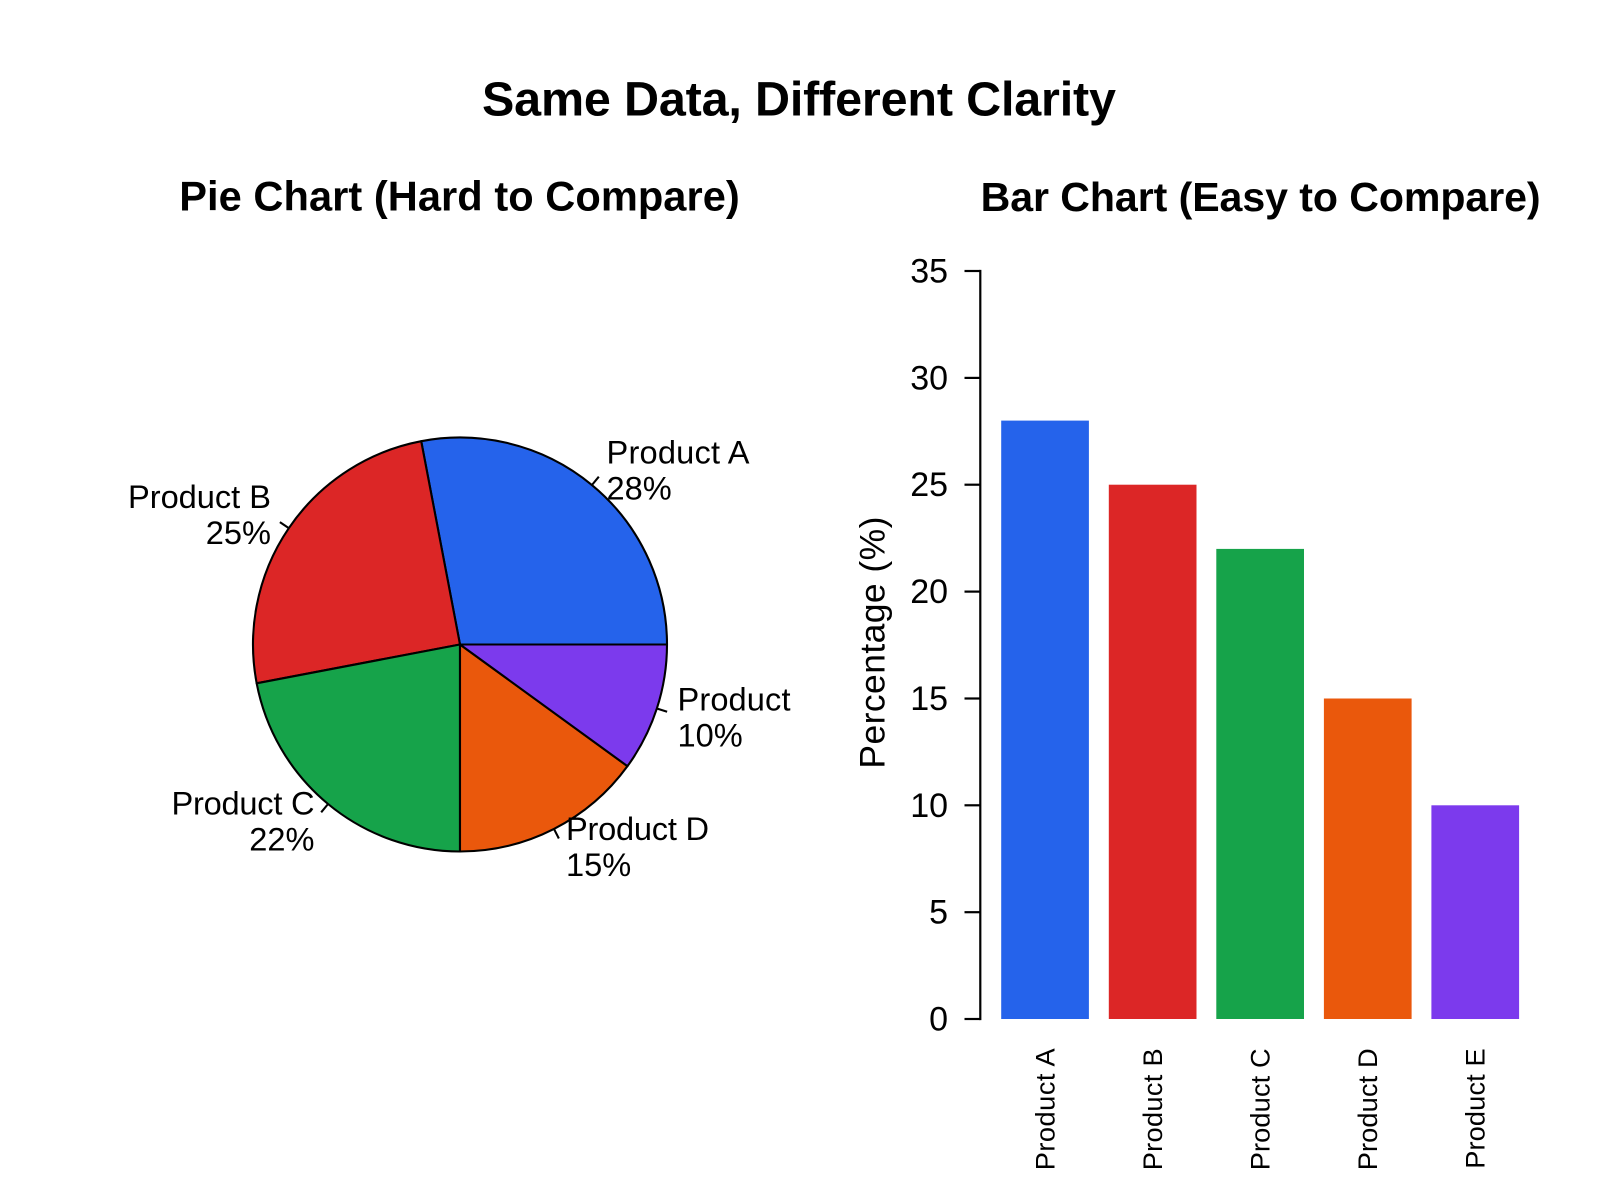 Image resolution: width=1600 pixels, height=1200 pixels. Describe the element at coordinates (1475, 1108) in the screenshot. I see `svg-text: Product E` at that location.